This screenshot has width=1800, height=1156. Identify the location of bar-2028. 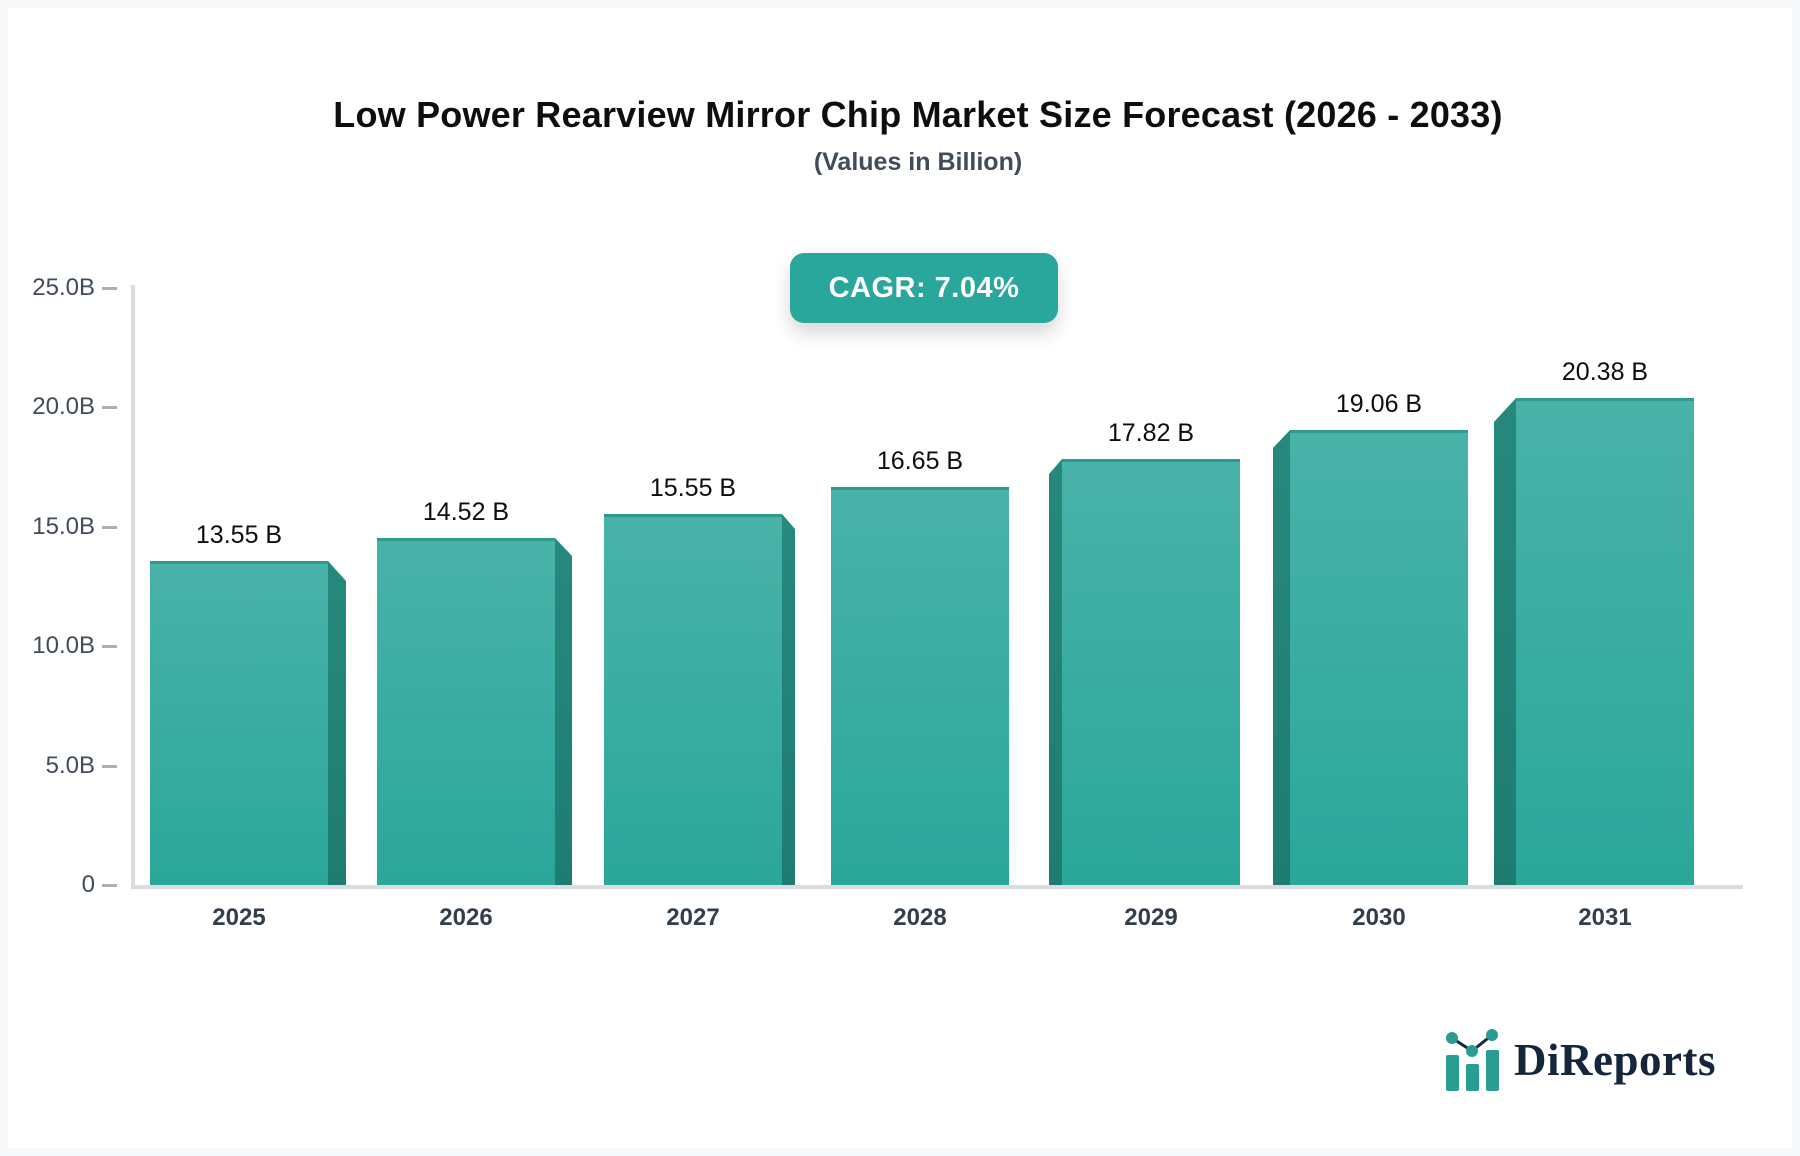
(920, 686).